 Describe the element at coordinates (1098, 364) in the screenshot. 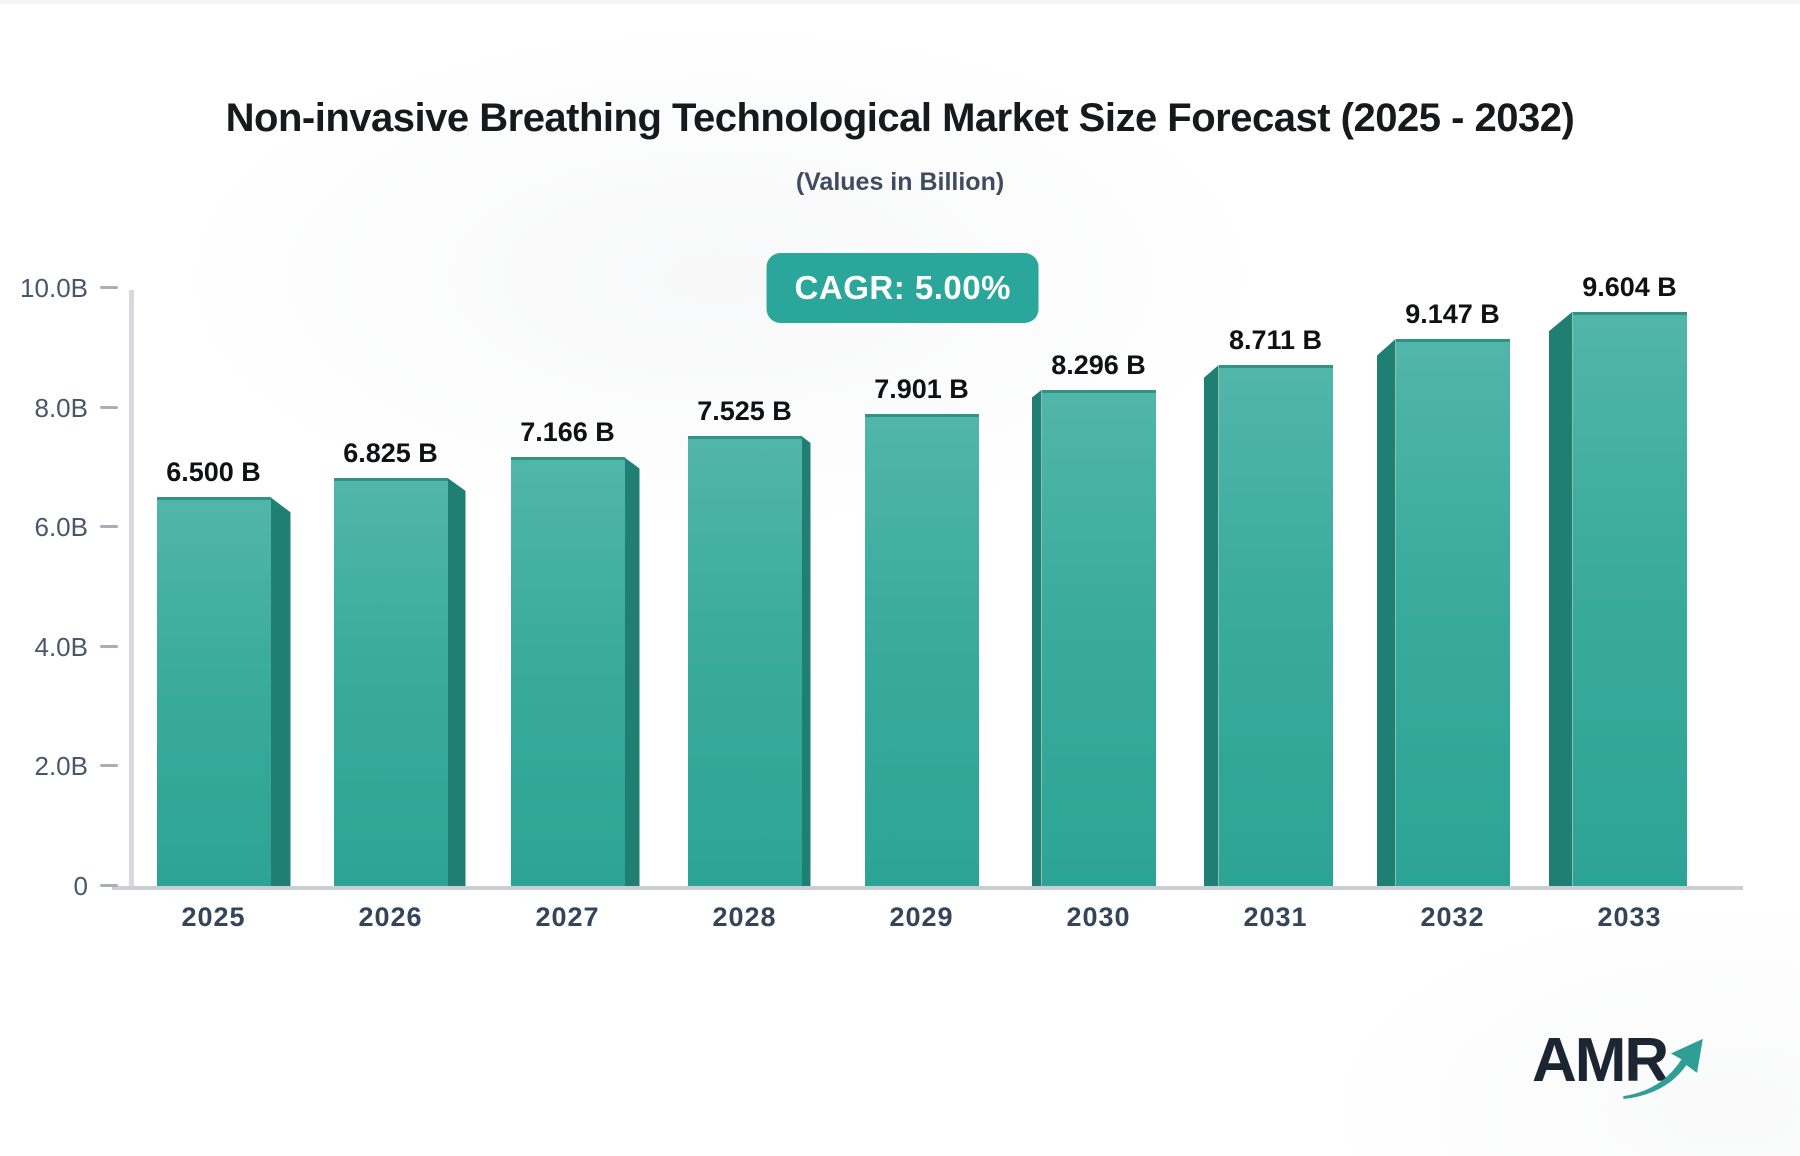

I see `bar-value-label: 8.296 B` at that location.